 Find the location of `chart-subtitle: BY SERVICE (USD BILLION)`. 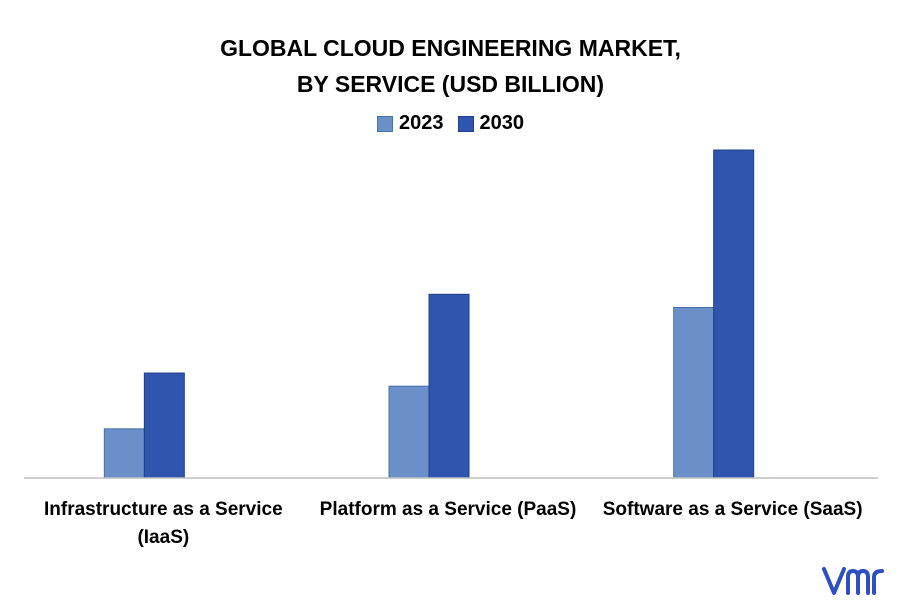

chart-subtitle: BY SERVICE (USD BILLION) is located at coordinates (450, 84).